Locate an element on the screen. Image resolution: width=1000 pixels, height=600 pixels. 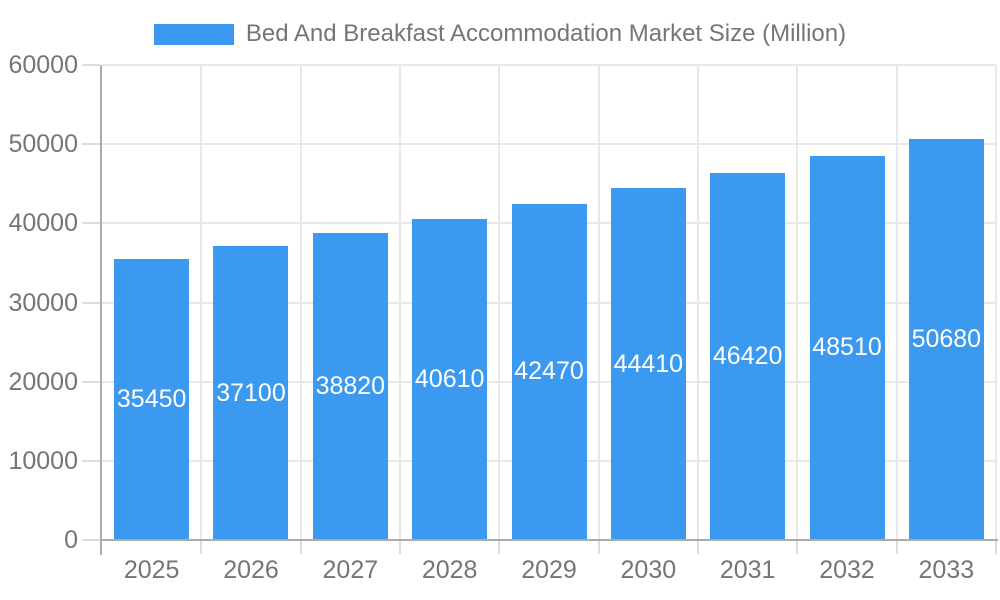
bar-value-label: 44410 is located at coordinates (648, 363).